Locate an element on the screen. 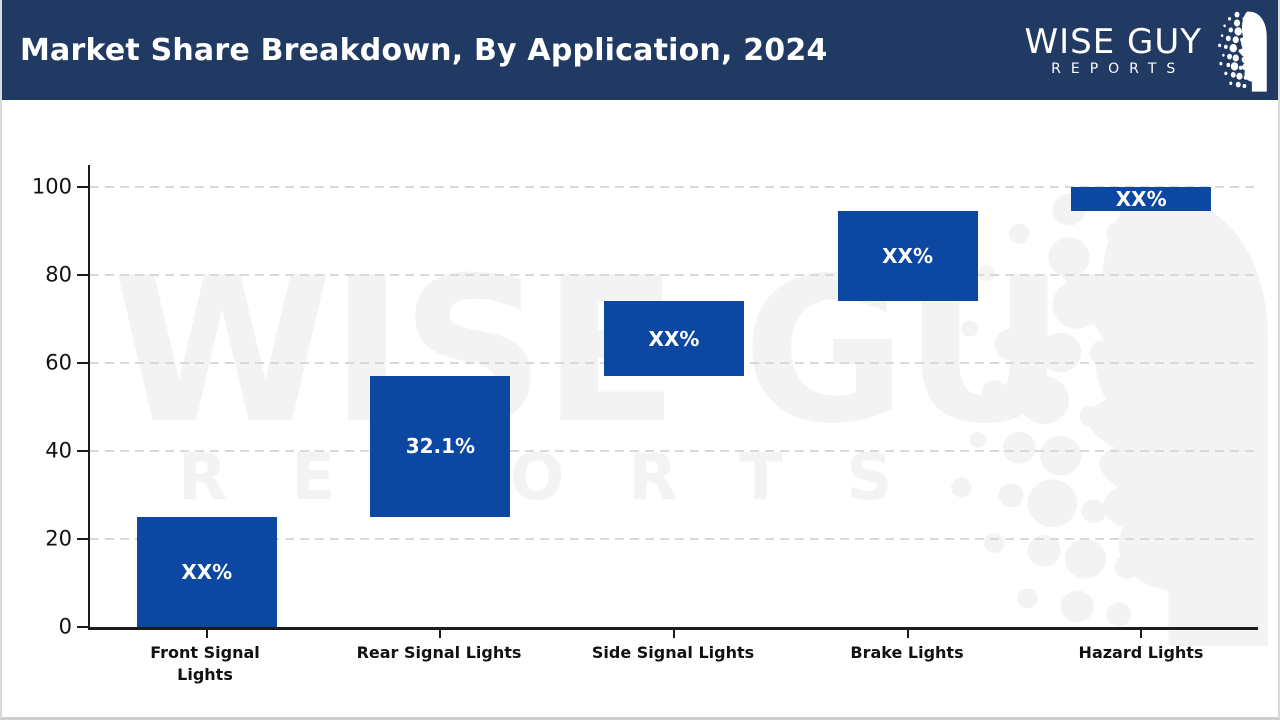 This screenshot has width=1280, height=720. y-tick-label: 20 is located at coordinates (58, 538).